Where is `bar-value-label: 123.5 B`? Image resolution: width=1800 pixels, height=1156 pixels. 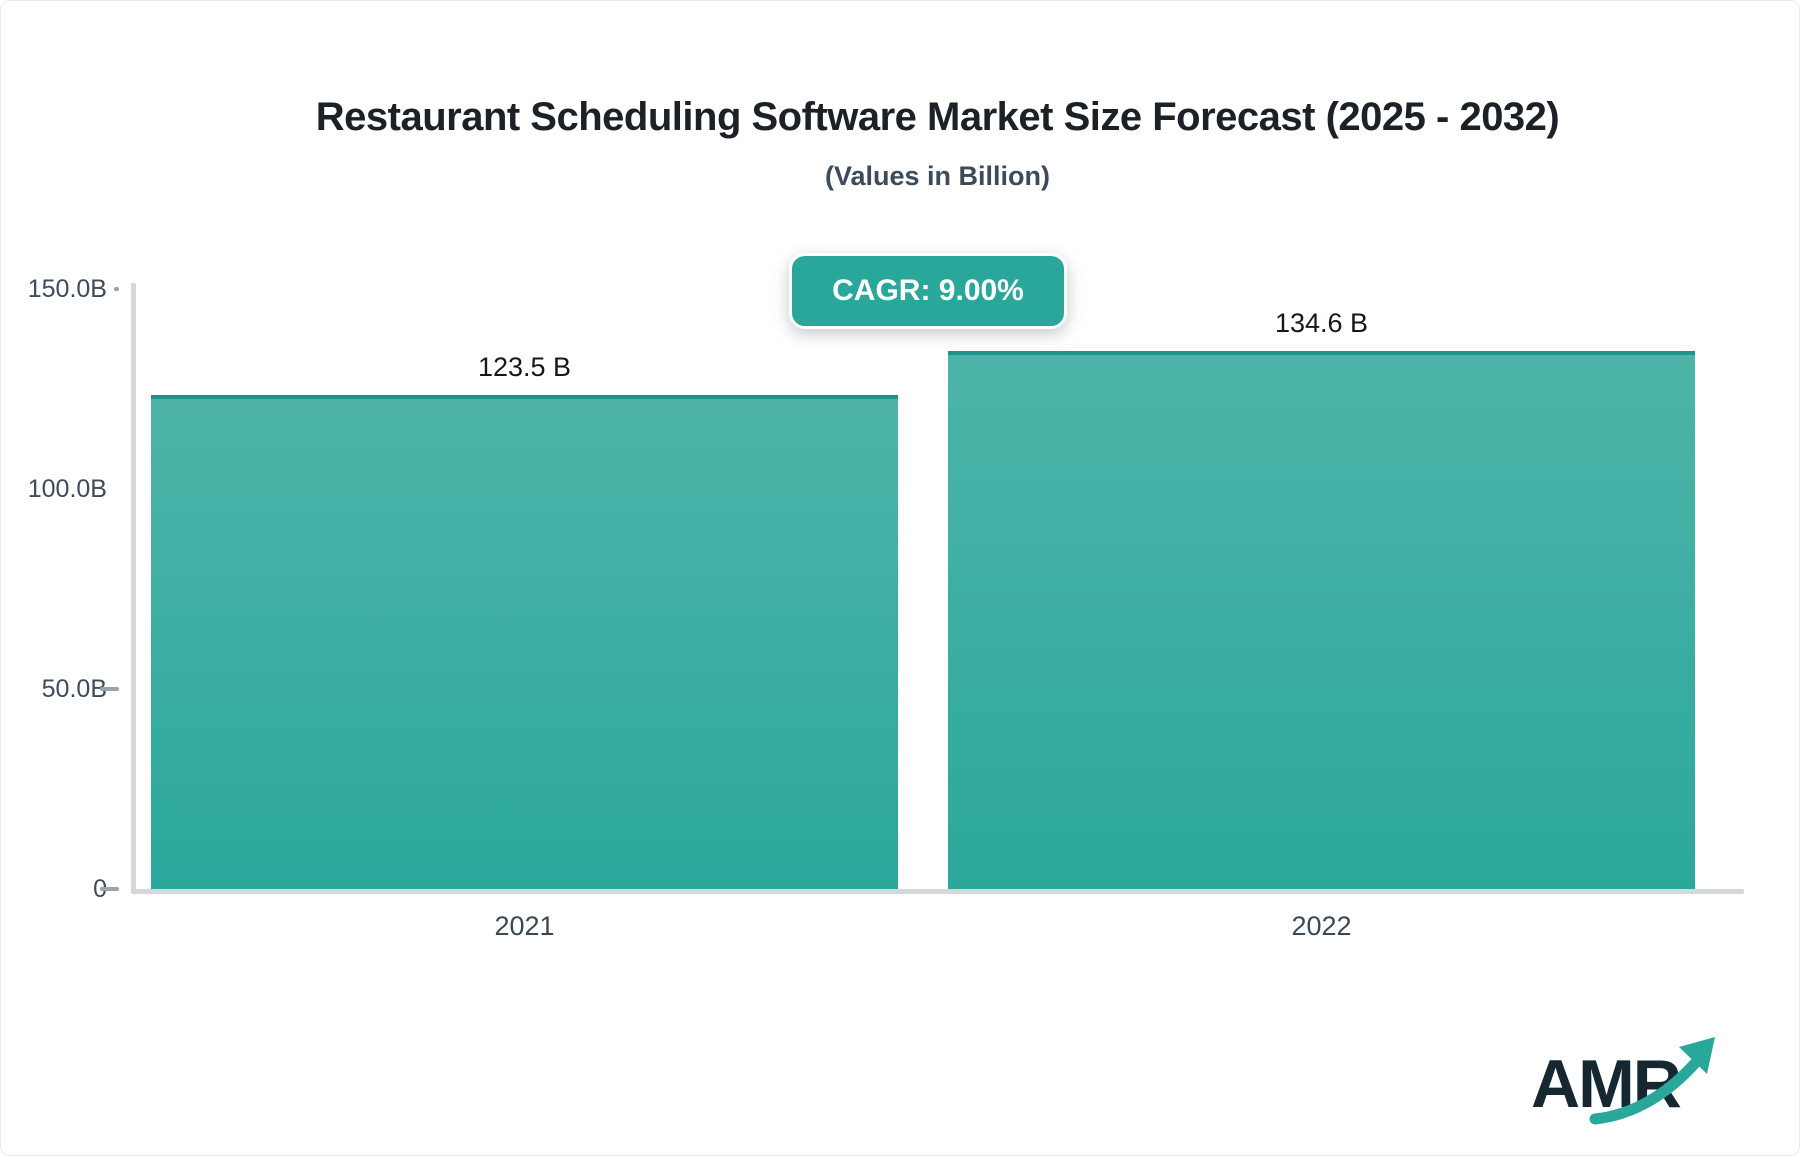
bar-value-label: 123.5 B is located at coordinates (524, 367).